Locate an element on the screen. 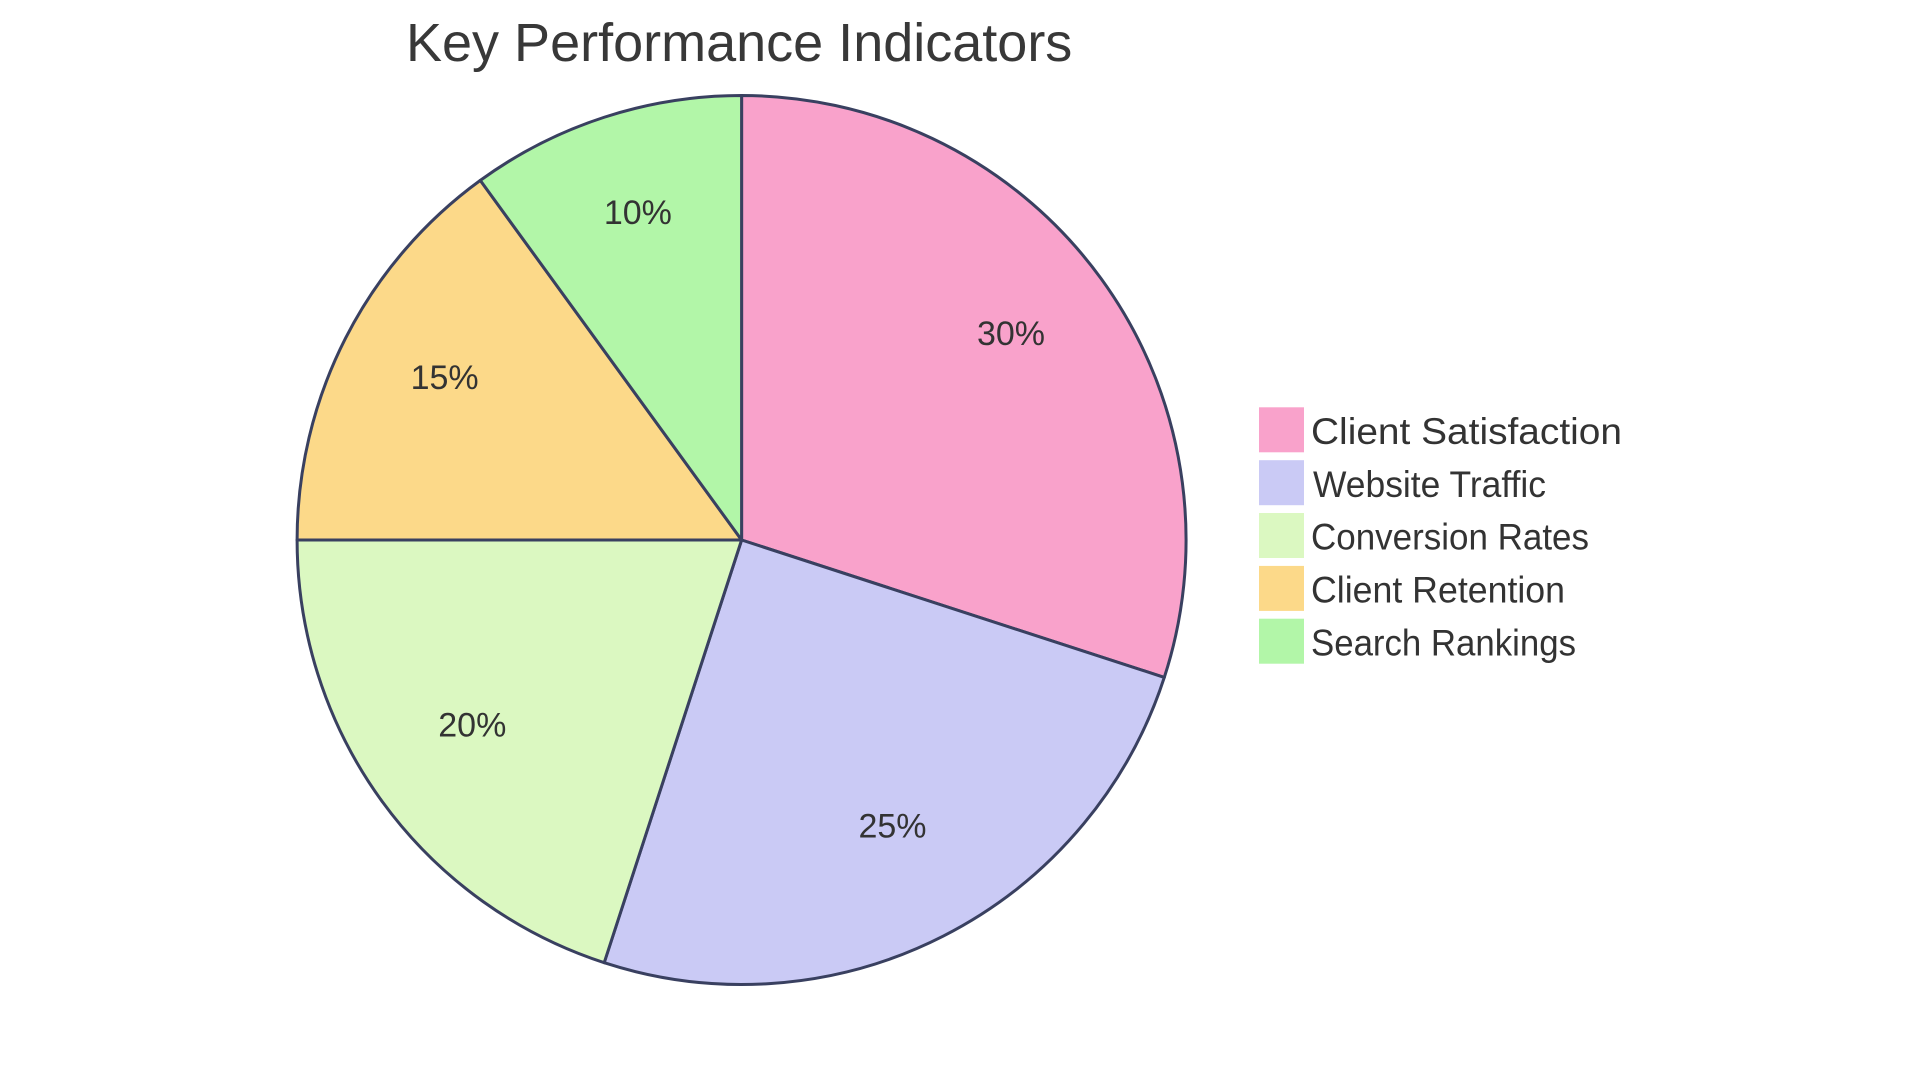 The width and height of the screenshot is (1920, 1083). svg-text: 10% is located at coordinates (638, 213).